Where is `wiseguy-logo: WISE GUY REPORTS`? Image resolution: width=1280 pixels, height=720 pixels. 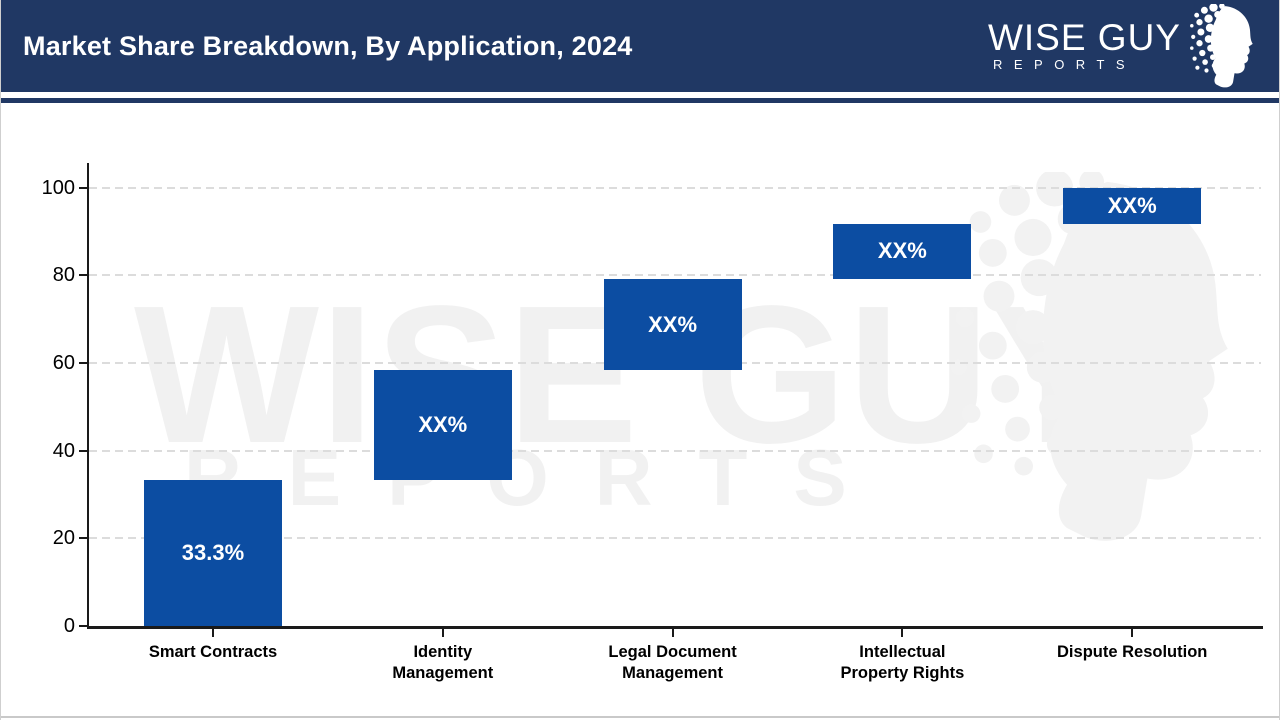
wiseguy-logo: WISE GUY REPORTS is located at coordinates (1125, 46).